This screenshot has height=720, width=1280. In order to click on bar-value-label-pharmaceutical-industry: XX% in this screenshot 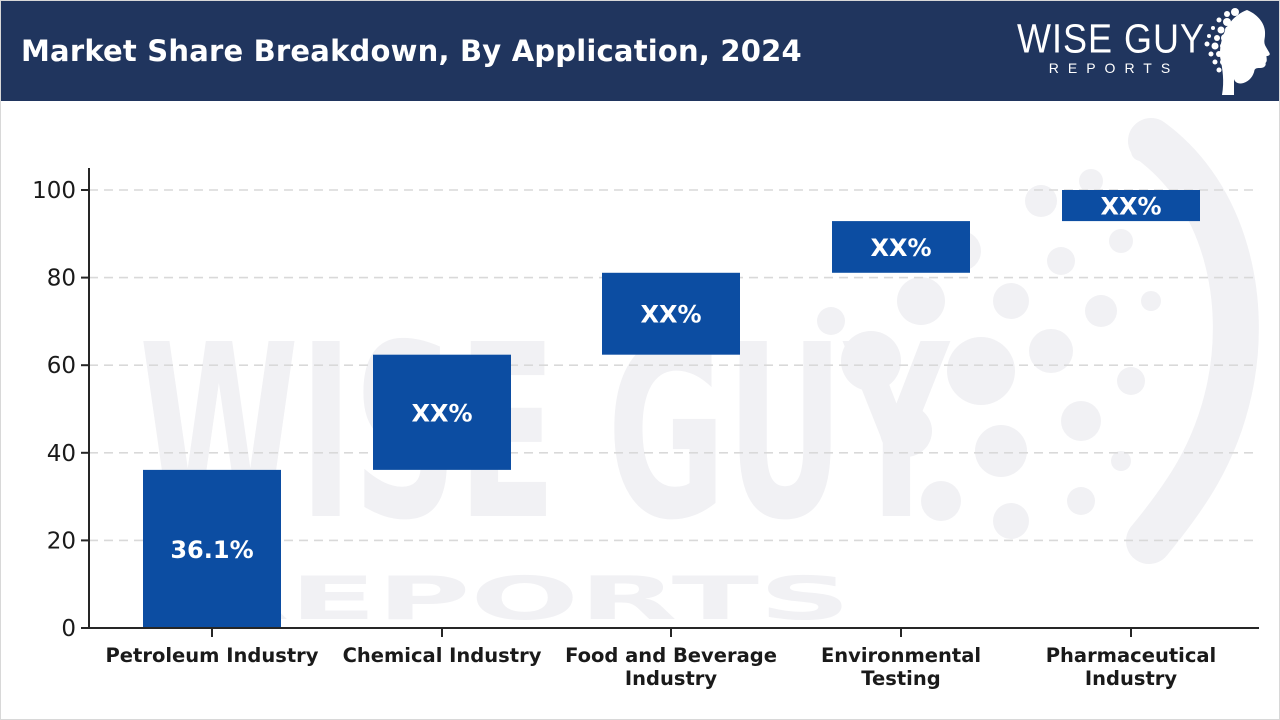, I will do `click(1130, 207)`.